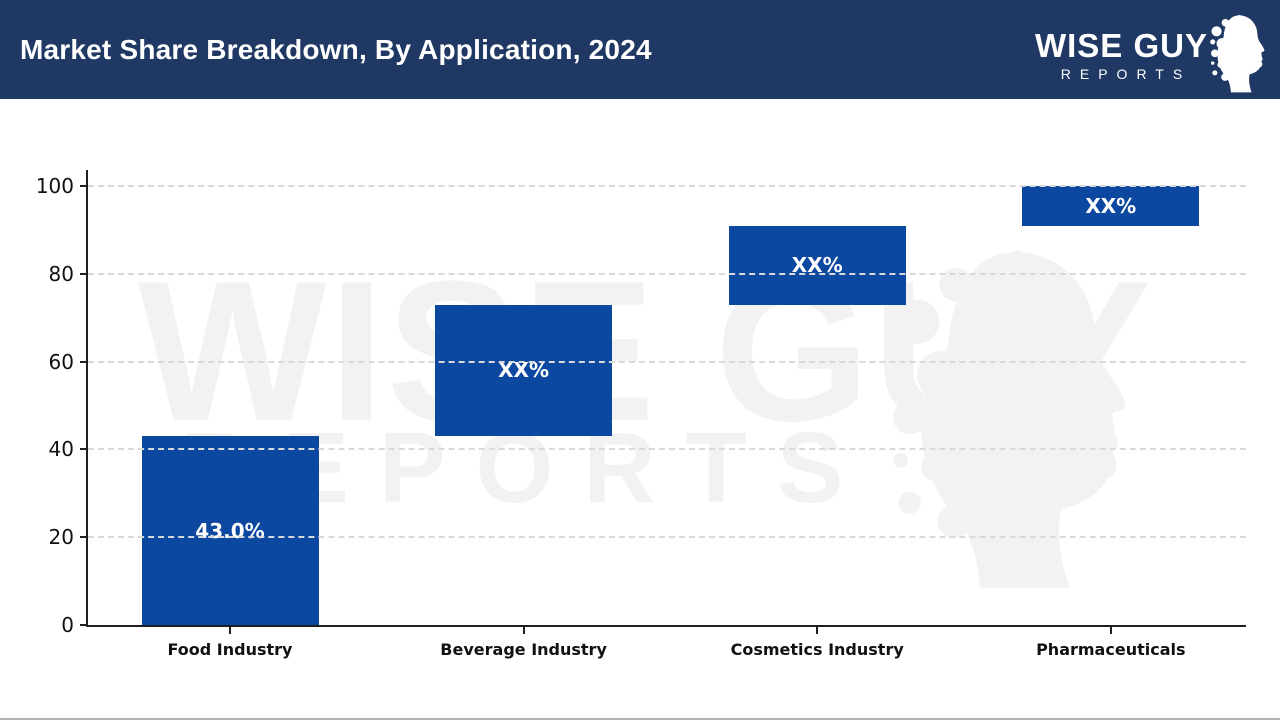 This screenshot has height=720, width=1280. What do you see at coordinates (61, 361) in the screenshot?
I see `y-tick-label: 60` at bounding box center [61, 361].